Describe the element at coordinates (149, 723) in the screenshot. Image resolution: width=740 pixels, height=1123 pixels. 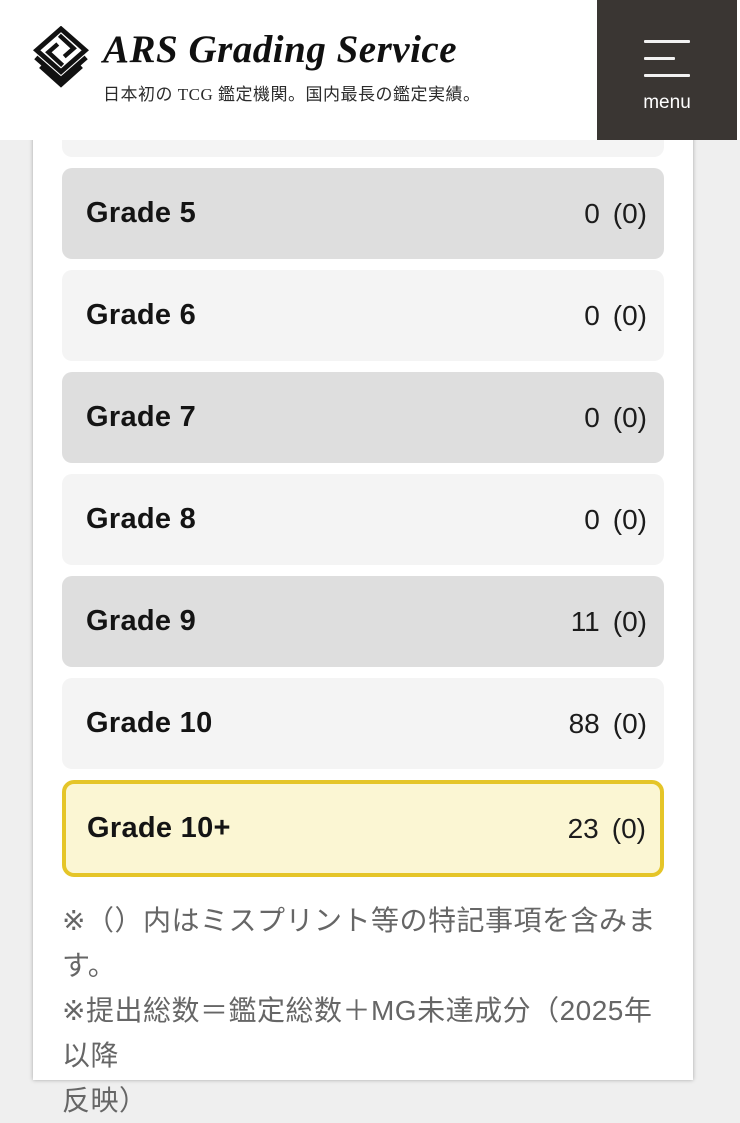
I see `grade-label: Grade 10` at that location.